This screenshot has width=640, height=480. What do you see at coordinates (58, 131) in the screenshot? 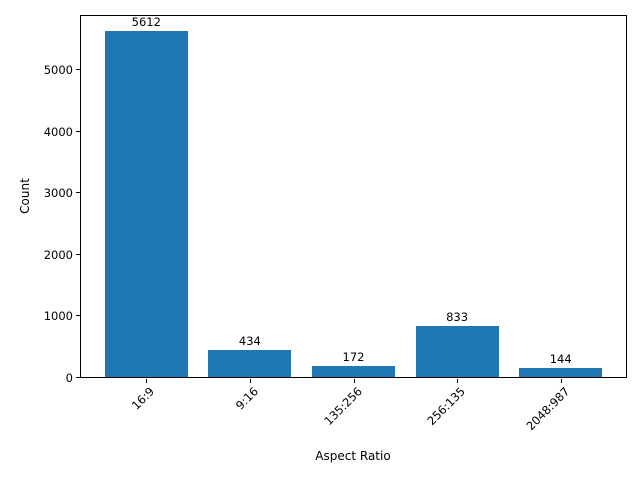
I see `y-tick-label: 4000` at bounding box center [58, 131].